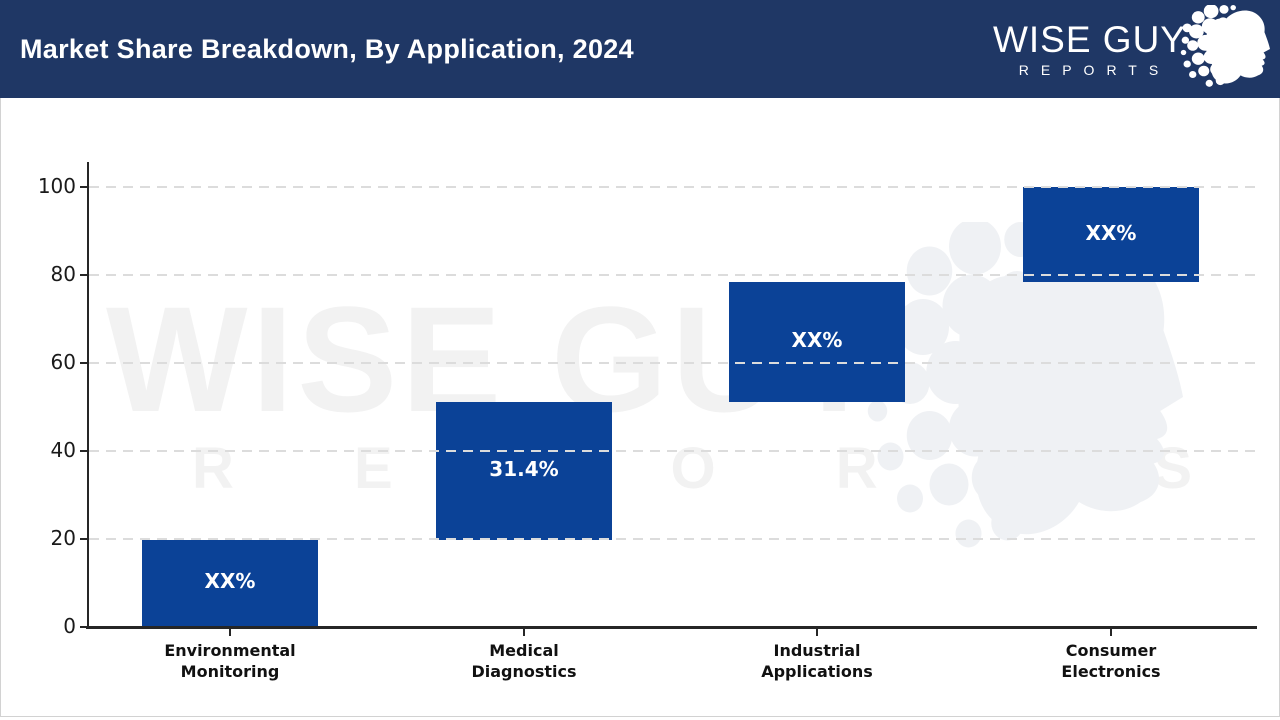  Describe the element at coordinates (69, 625) in the screenshot. I see `y-tick-label: 0` at that location.